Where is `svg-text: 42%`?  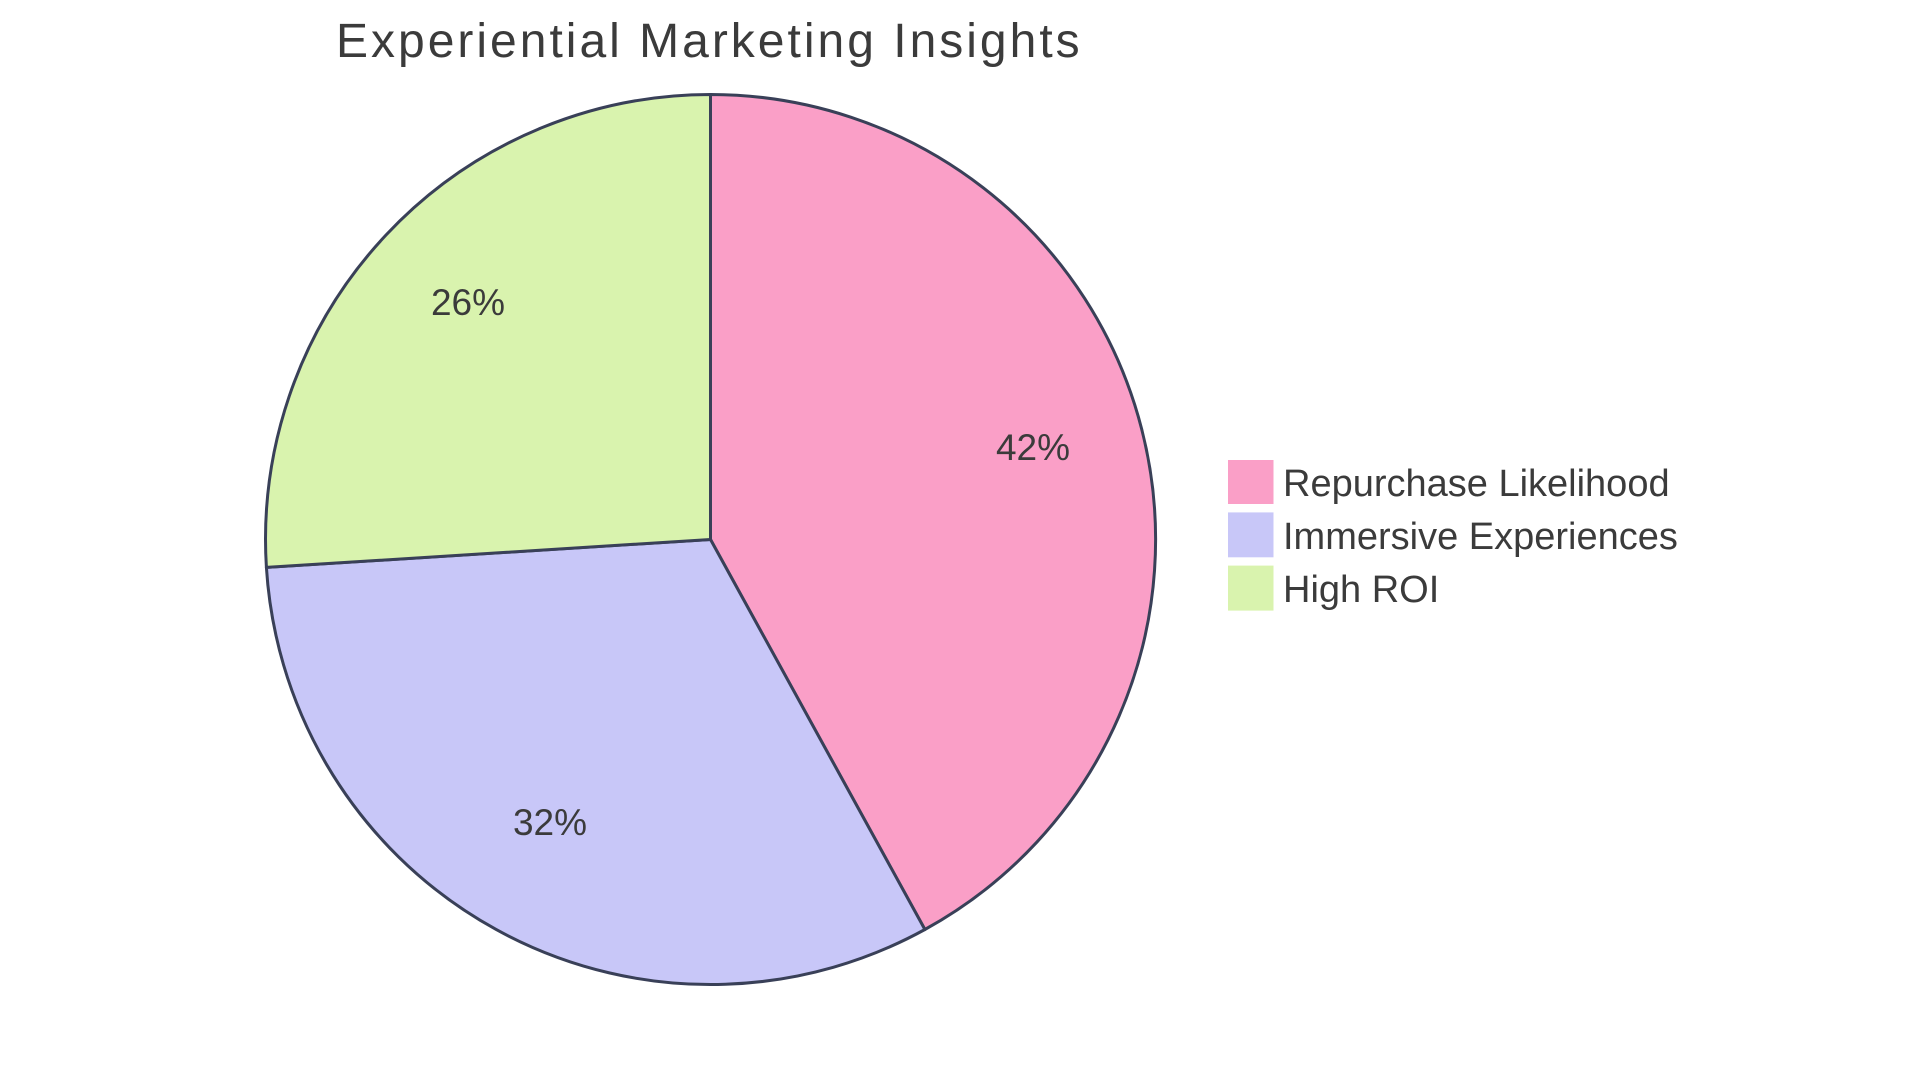 svg-text: 42% is located at coordinates (1033, 447).